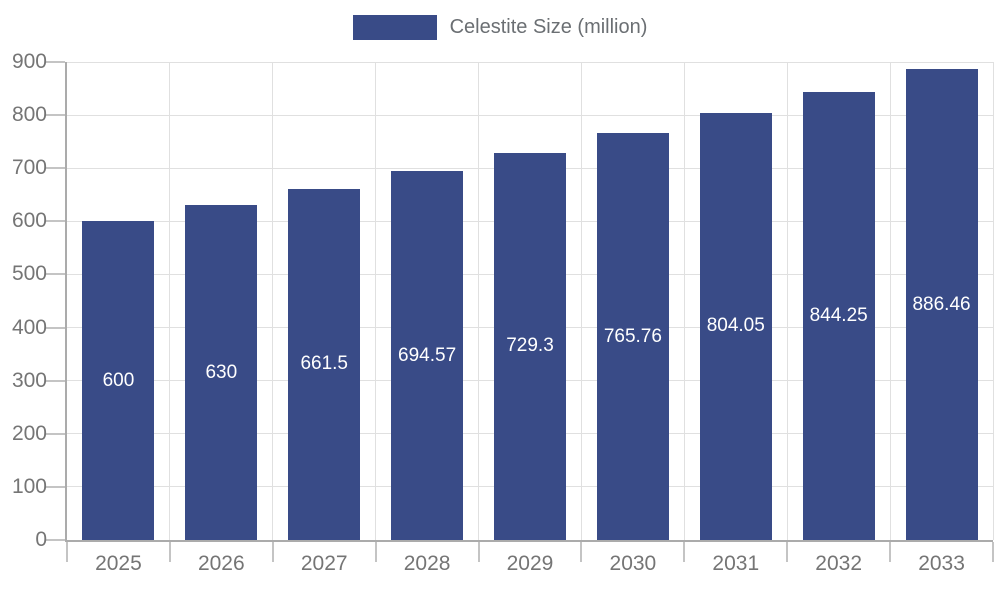 The height and width of the screenshot is (600, 1000). What do you see at coordinates (29, 486) in the screenshot?
I see `y-axis-tick-label: 100` at bounding box center [29, 486].